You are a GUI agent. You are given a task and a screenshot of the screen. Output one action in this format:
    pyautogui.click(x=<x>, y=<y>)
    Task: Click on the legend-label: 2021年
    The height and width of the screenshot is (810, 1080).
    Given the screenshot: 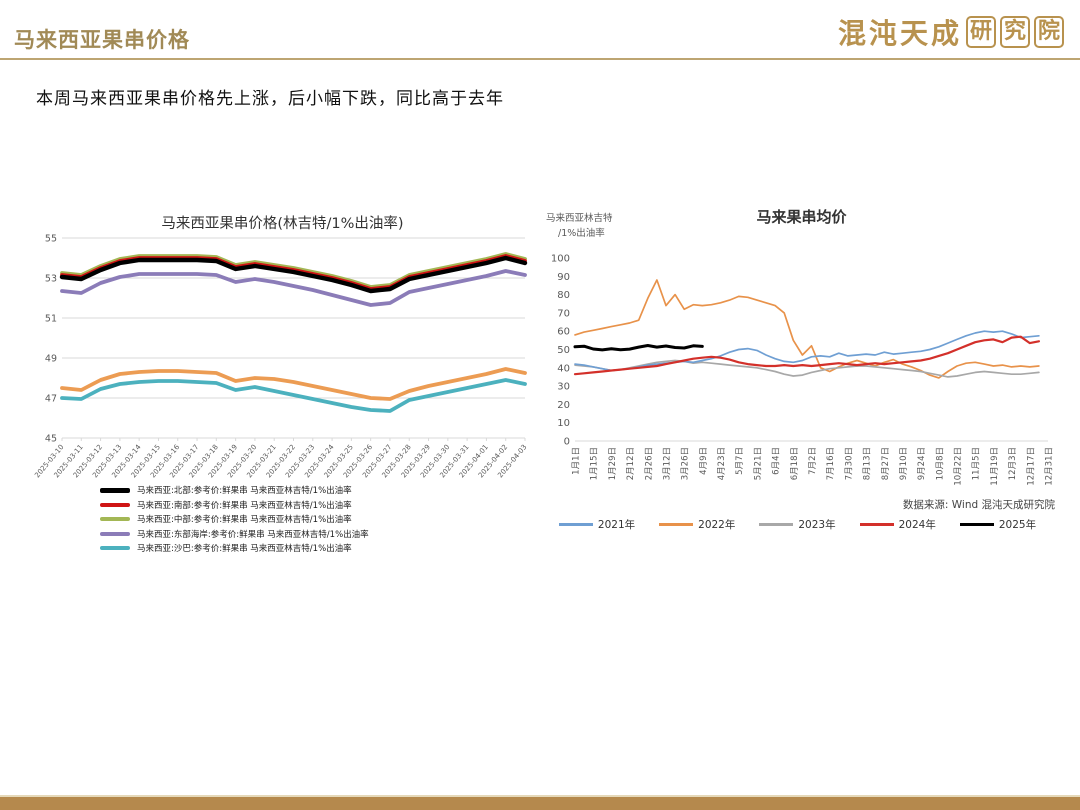 What is the action you would take?
    pyautogui.click(x=616, y=525)
    